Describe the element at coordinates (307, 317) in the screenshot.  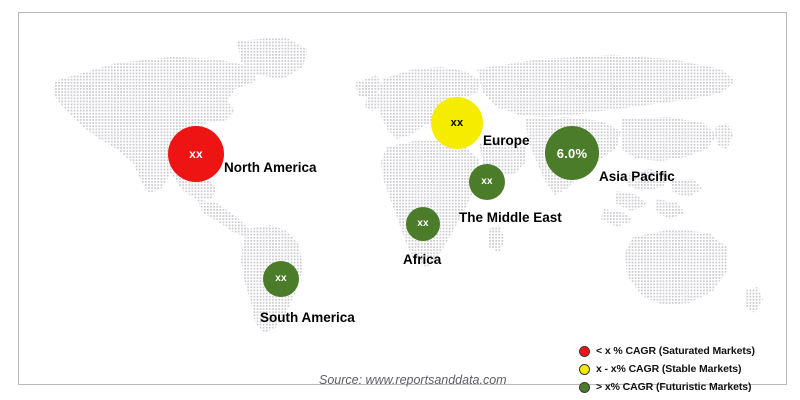
I see `region-label-south-america: South America` at that location.